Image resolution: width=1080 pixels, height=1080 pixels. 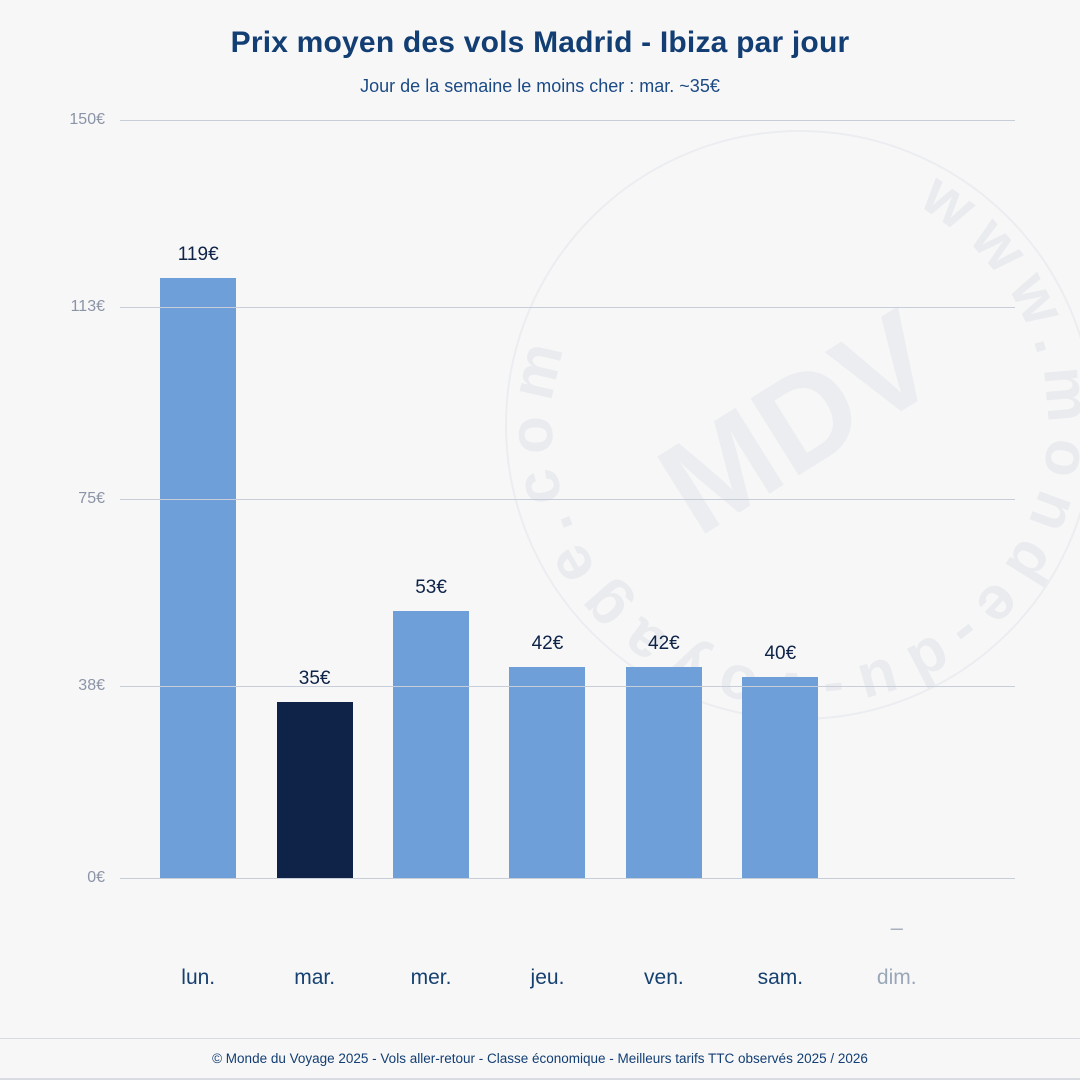 I want to click on bar-slot-lun.: 119€, so click(x=198, y=500).